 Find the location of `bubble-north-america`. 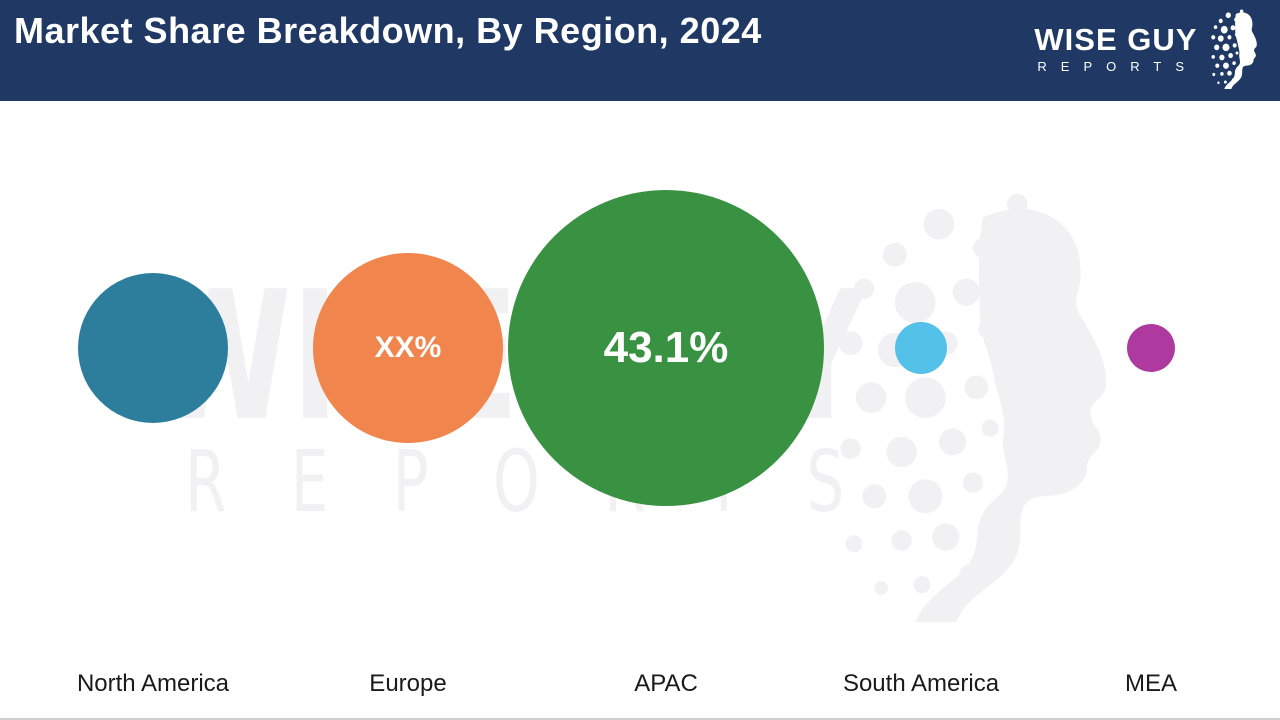

bubble-north-america is located at coordinates (153, 348).